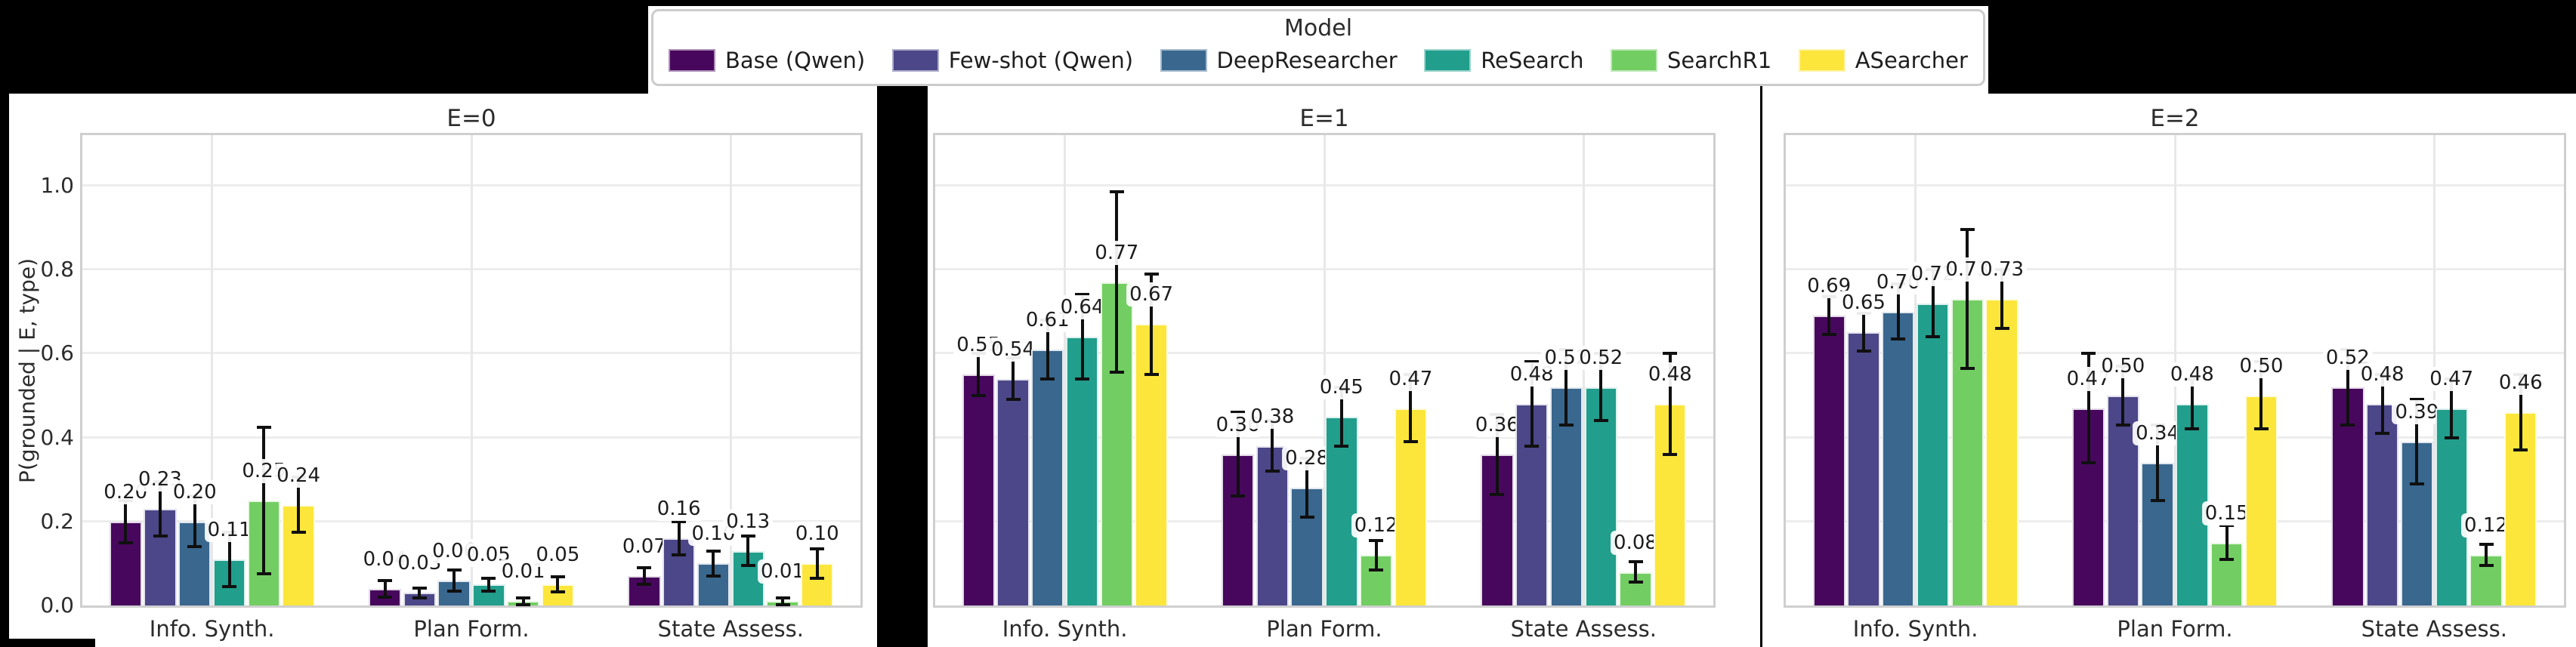 This screenshot has height=647, width=2576. Describe the element at coordinates (1883, 60) in the screenshot. I see `legend-entry: ASearcher` at that location.